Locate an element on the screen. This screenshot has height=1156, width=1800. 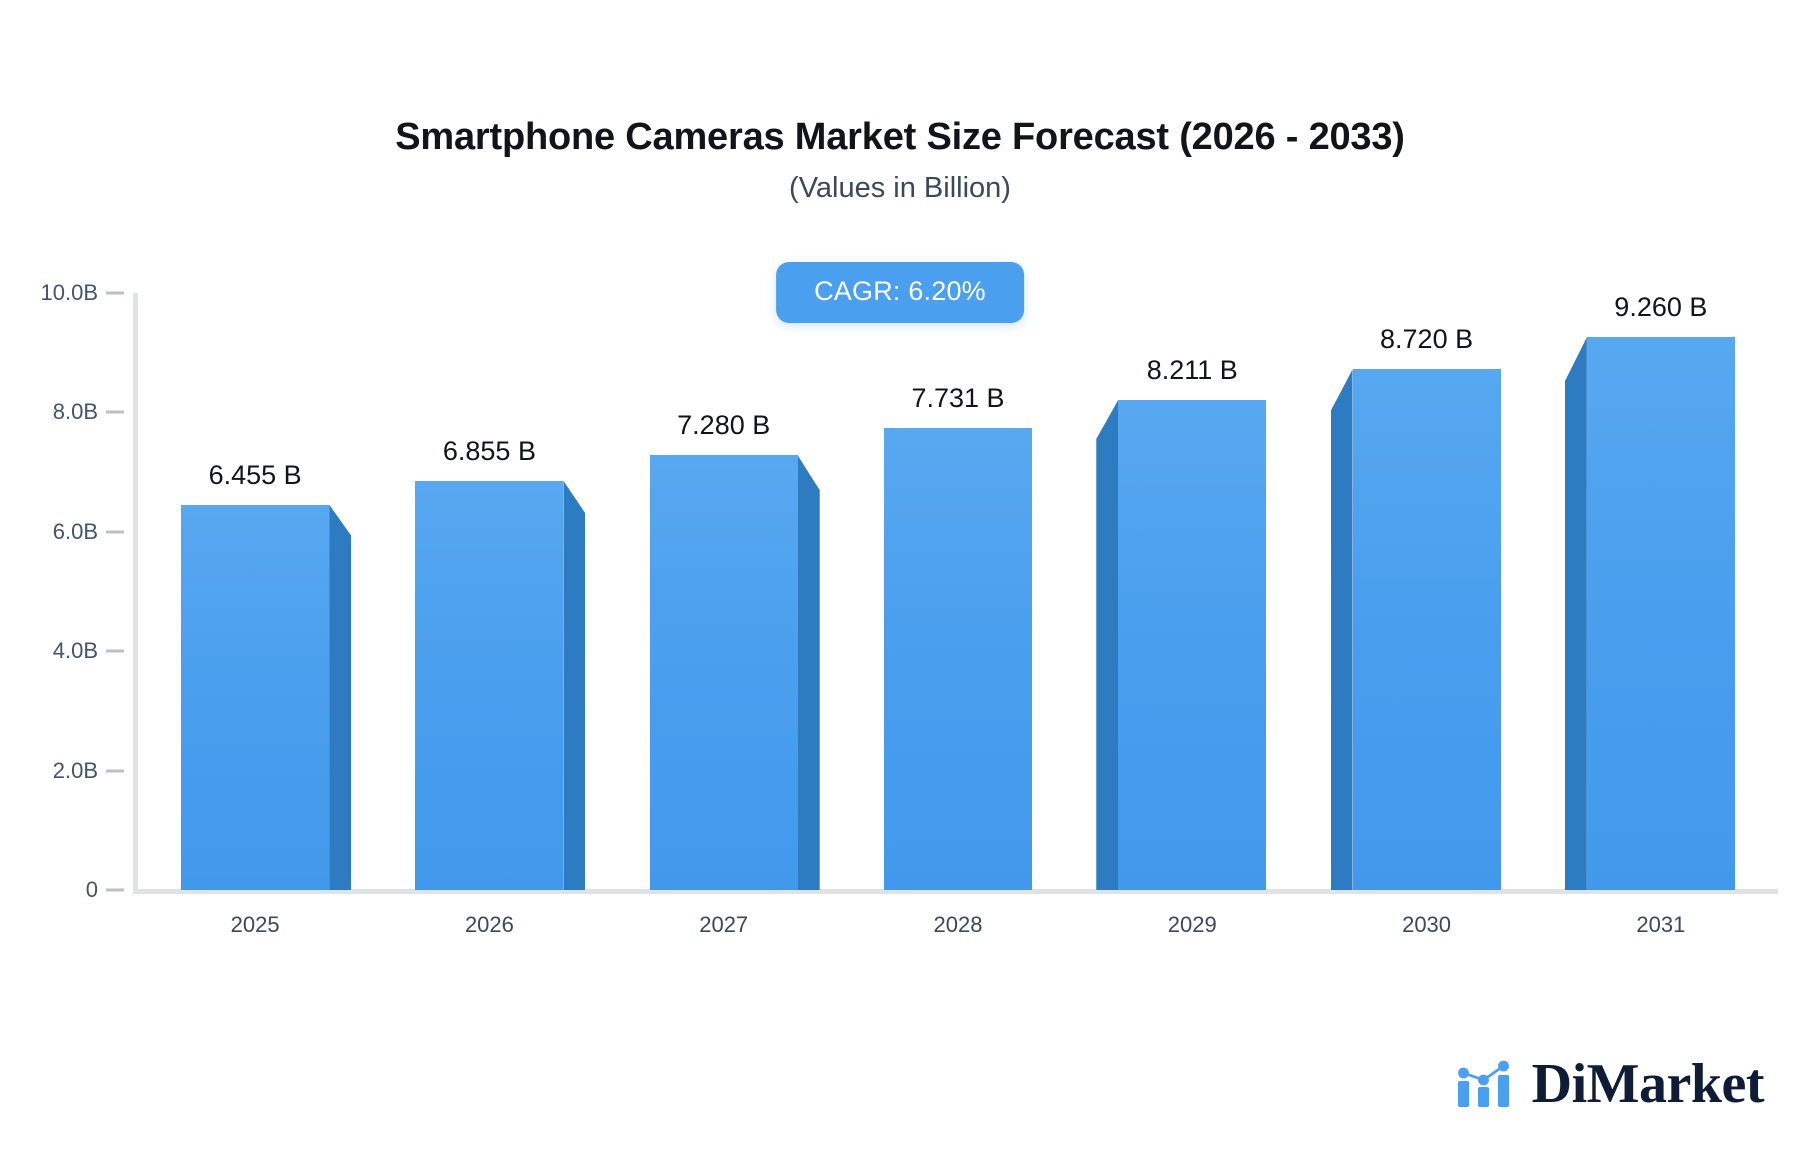
x-axis-tick-label: 2031 is located at coordinates (1661, 924).